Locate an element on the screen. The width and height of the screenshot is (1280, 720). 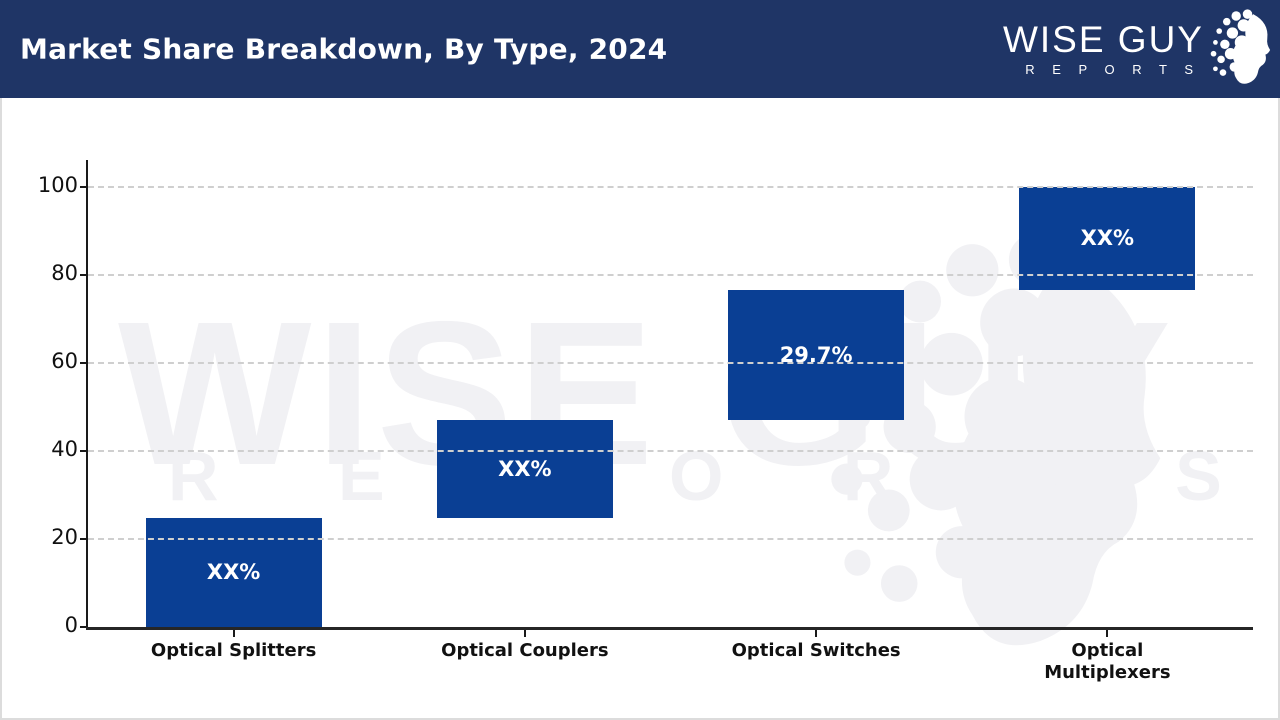
y-axis-line is located at coordinates (87, 395).